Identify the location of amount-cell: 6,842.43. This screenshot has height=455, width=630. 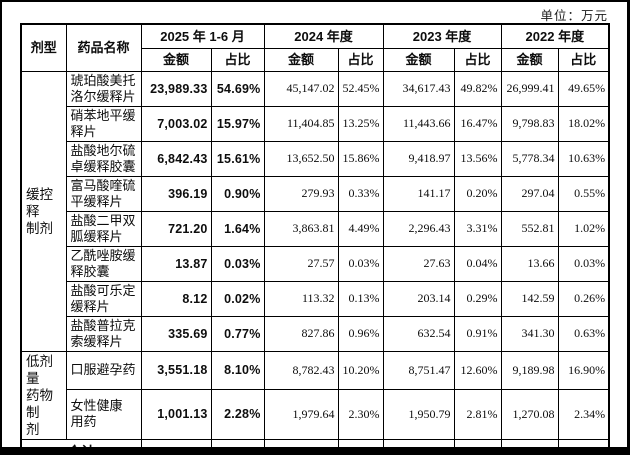
(176, 158).